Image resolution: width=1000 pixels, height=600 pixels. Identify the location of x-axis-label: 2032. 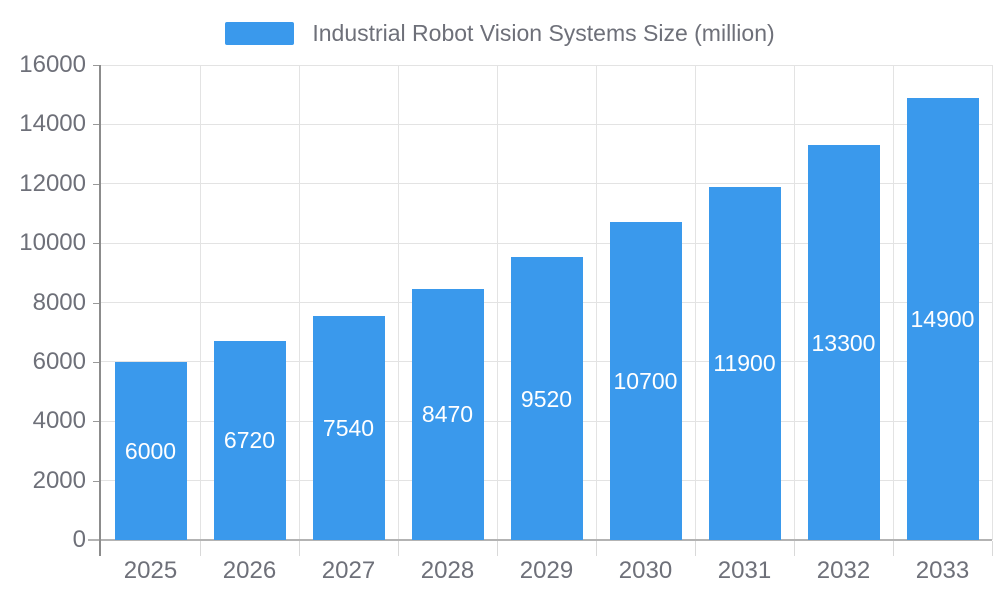
(843, 570).